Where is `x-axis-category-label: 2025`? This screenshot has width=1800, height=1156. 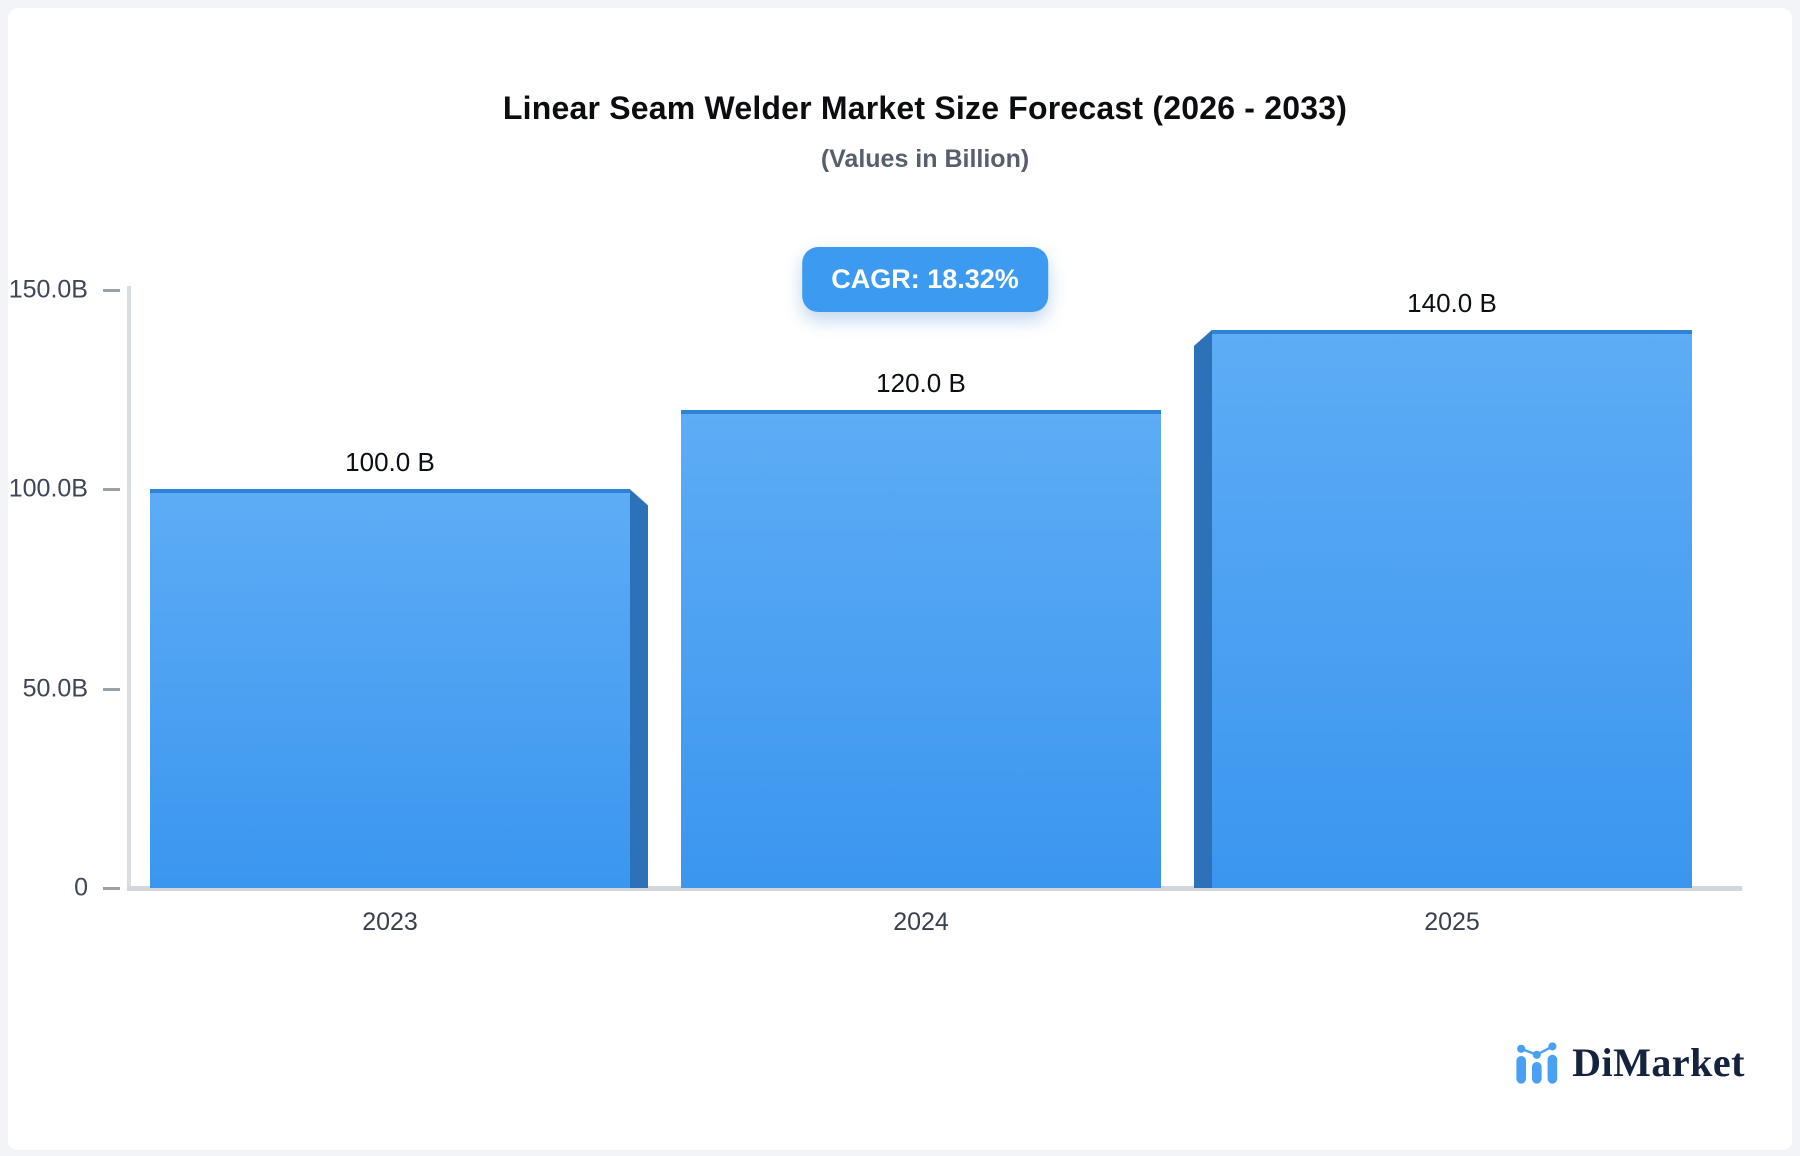 x-axis-category-label: 2025 is located at coordinates (1452, 922).